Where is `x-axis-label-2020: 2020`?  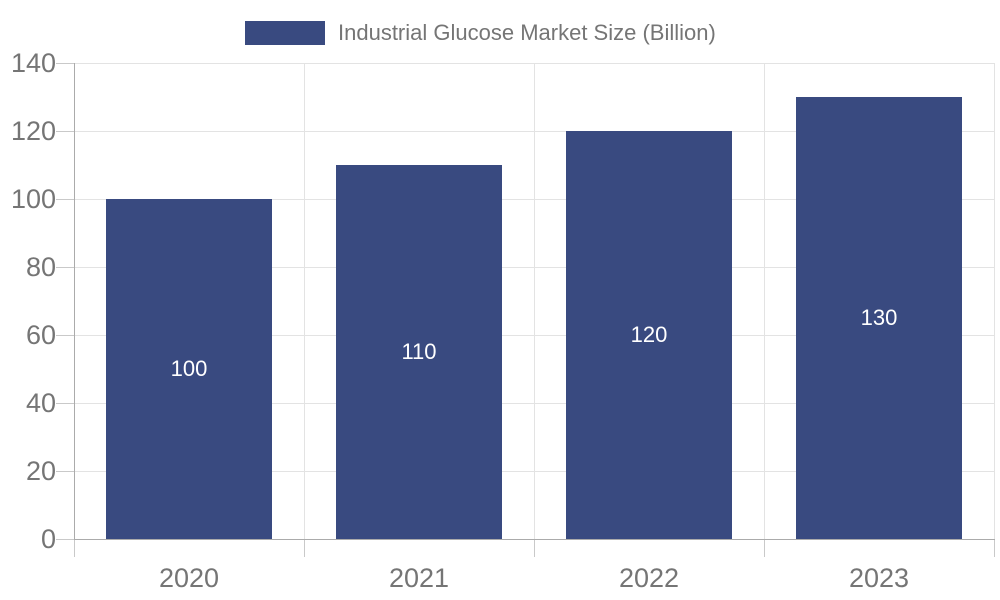
x-axis-label-2020: 2020 is located at coordinates (189, 578).